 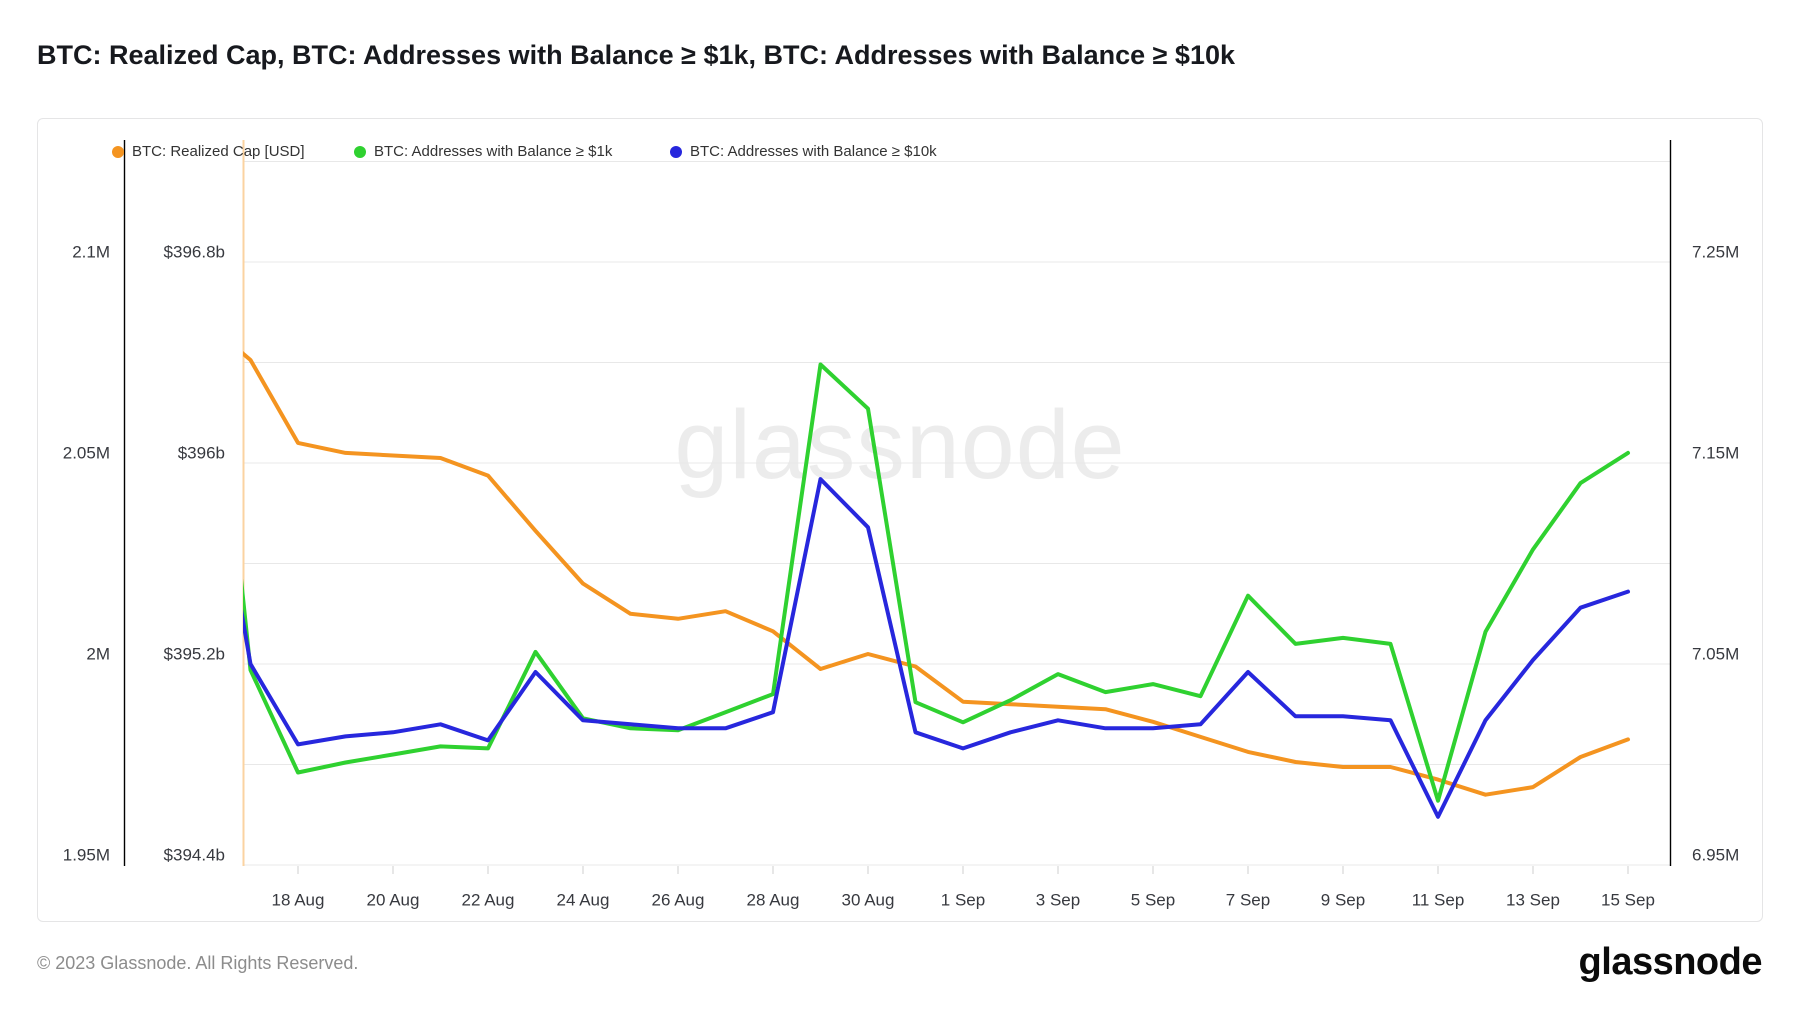 I want to click on y-axis-label: 7.25M, so click(x=1715, y=251).